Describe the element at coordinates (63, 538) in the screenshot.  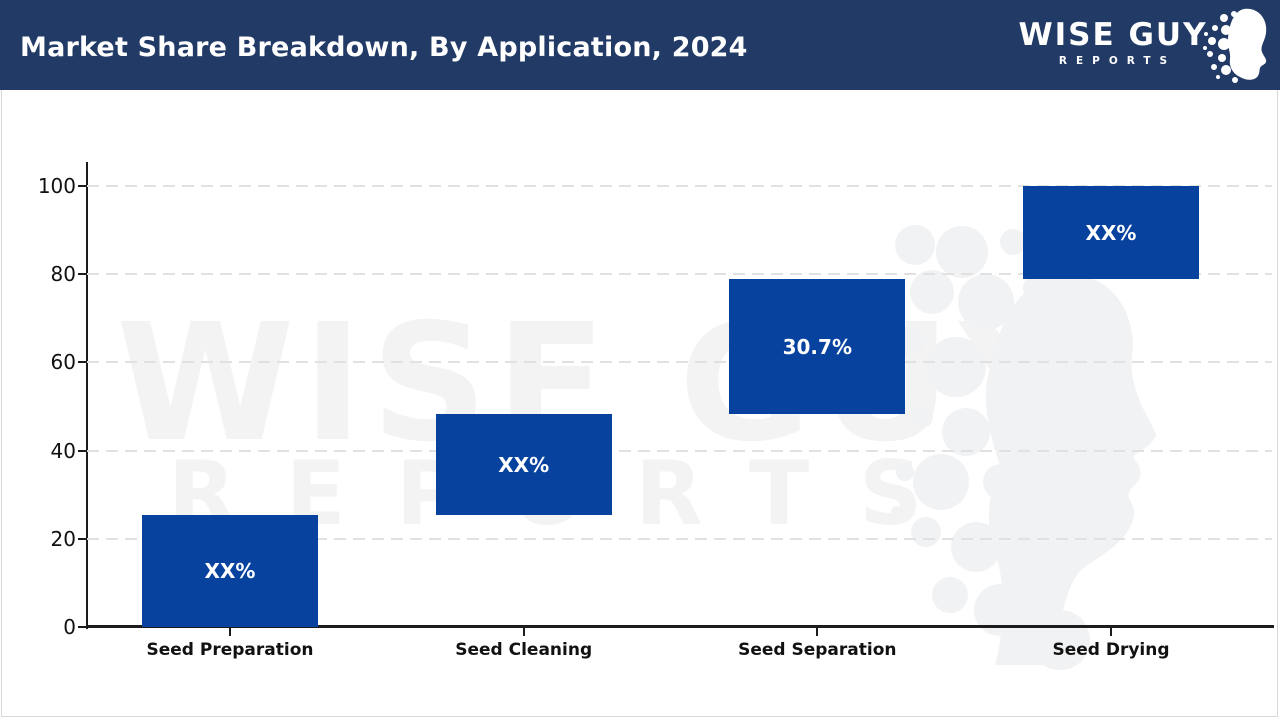
I see `y-tick-label: 20` at that location.